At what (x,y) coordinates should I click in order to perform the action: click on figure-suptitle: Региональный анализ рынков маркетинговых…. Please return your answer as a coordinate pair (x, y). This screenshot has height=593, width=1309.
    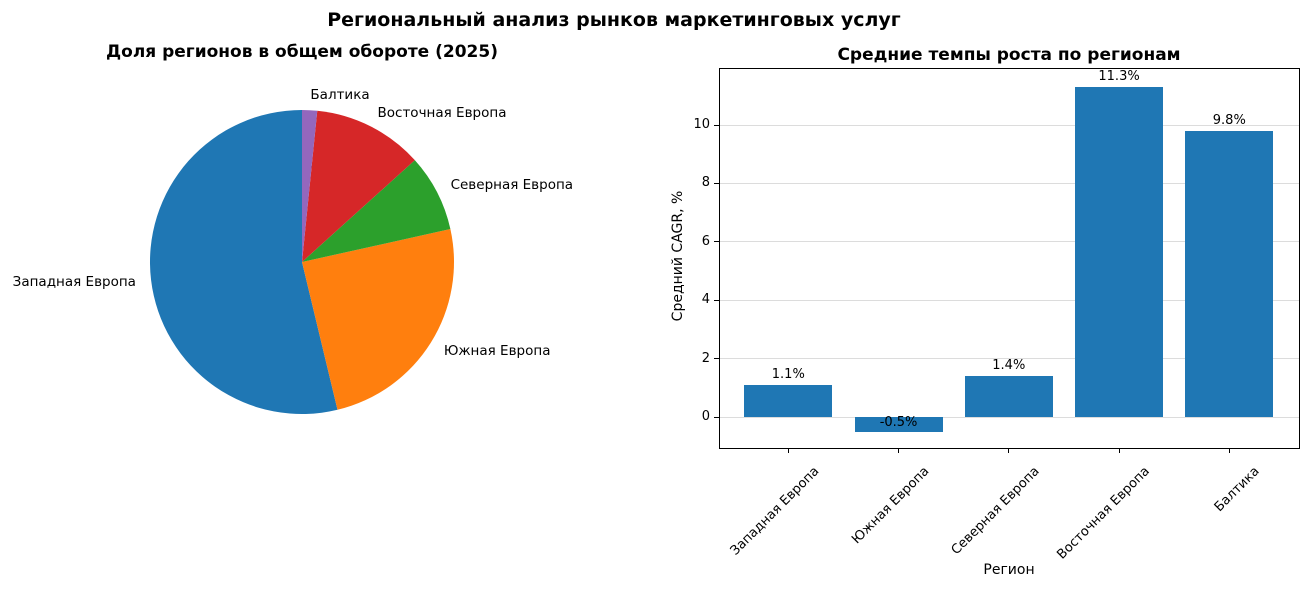
    Looking at the image, I should click on (614, 20).